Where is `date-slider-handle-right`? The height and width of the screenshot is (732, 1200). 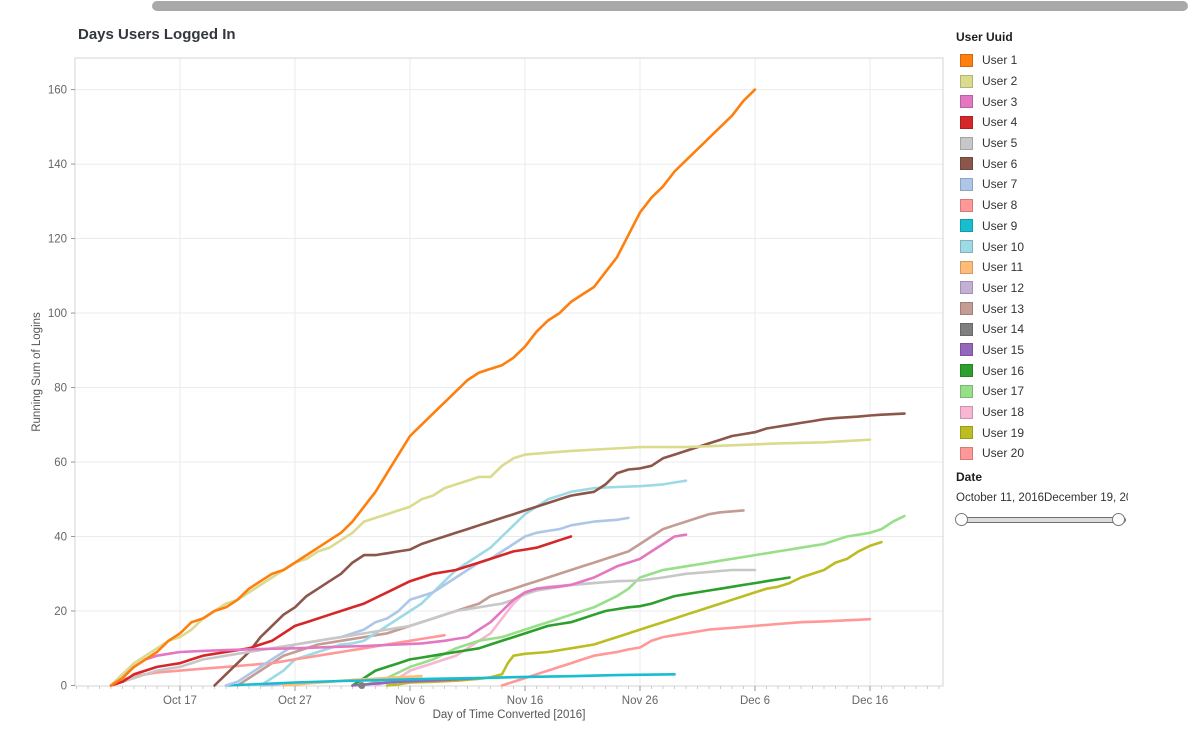
date-slider-handle-right is located at coordinates (1118, 519).